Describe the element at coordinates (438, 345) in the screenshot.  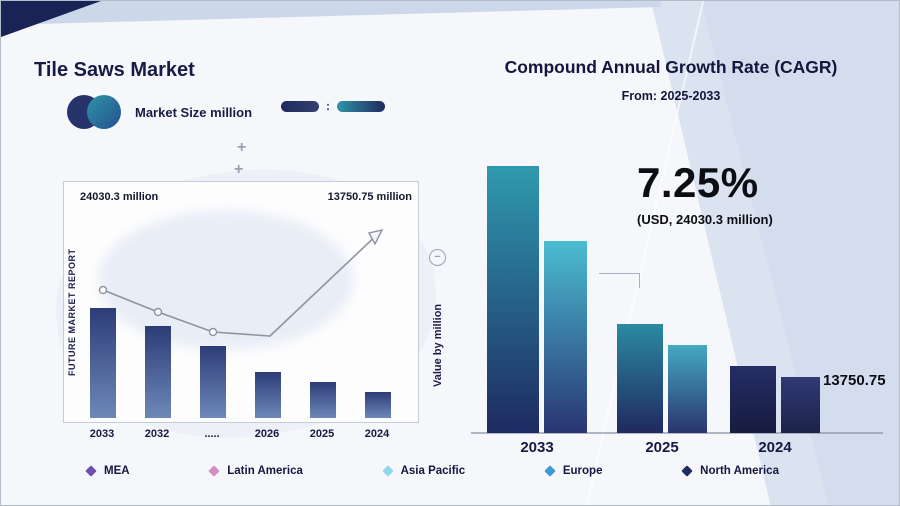
I see `value-axis-label: Value by million` at that location.